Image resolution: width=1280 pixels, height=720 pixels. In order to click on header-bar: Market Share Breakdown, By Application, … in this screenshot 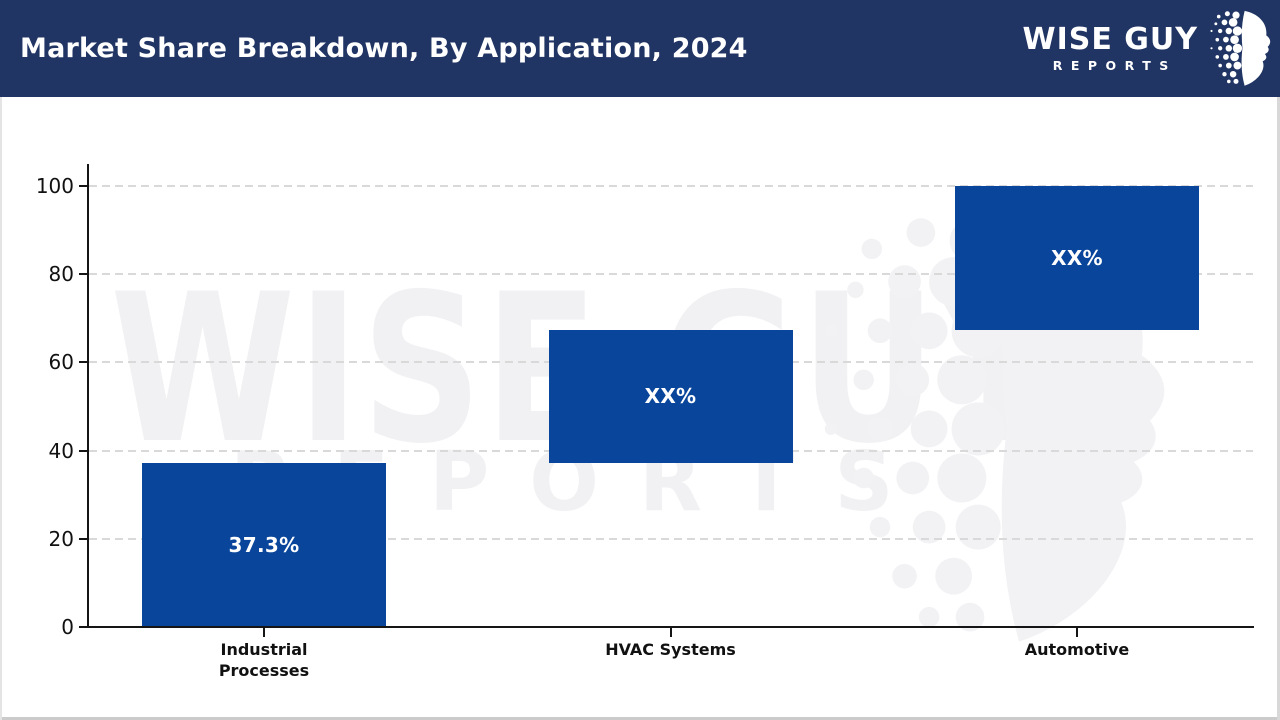, I will do `click(640, 48)`.